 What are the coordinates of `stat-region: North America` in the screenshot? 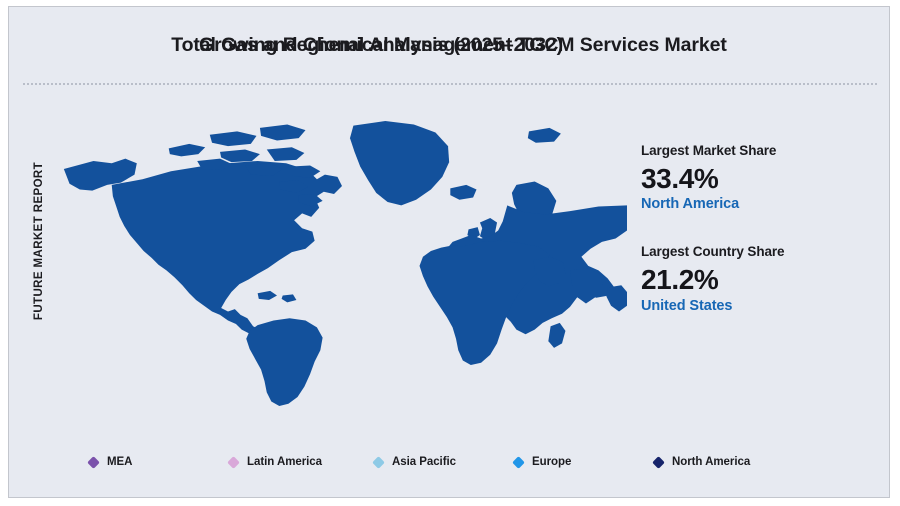 It's located at (690, 204).